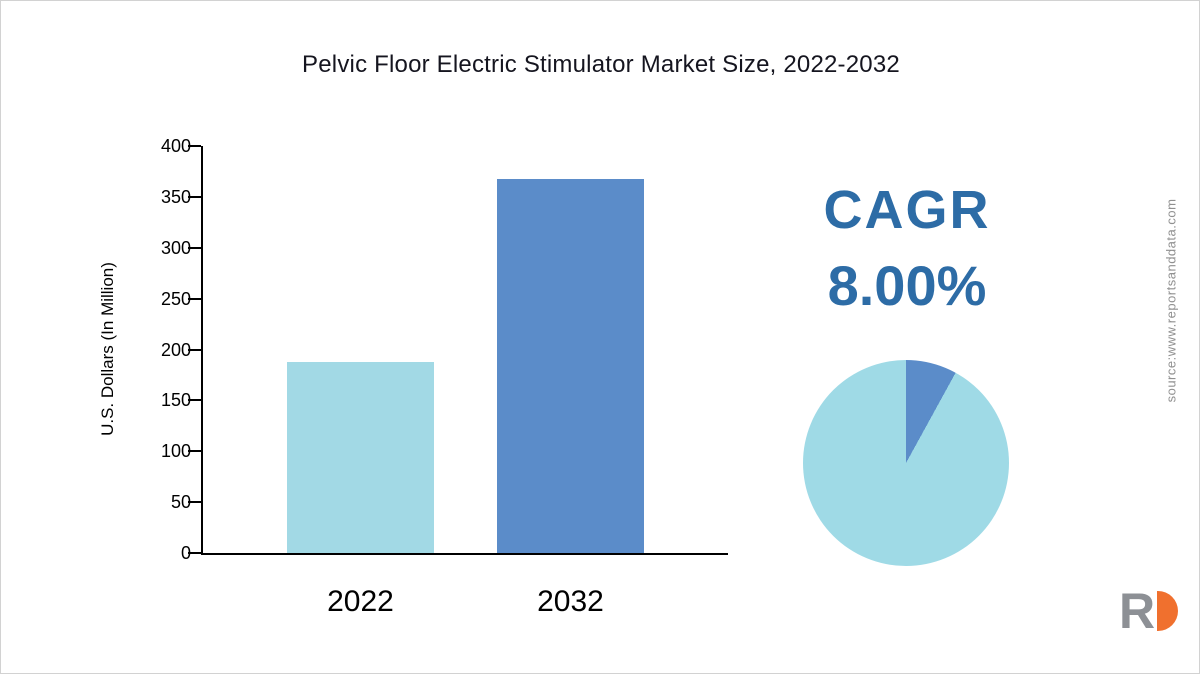 The image size is (1200, 674). Describe the element at coordinates (907, 248) in the screenshot. I see `cagr-block: CAGR 8.00%` at that location.